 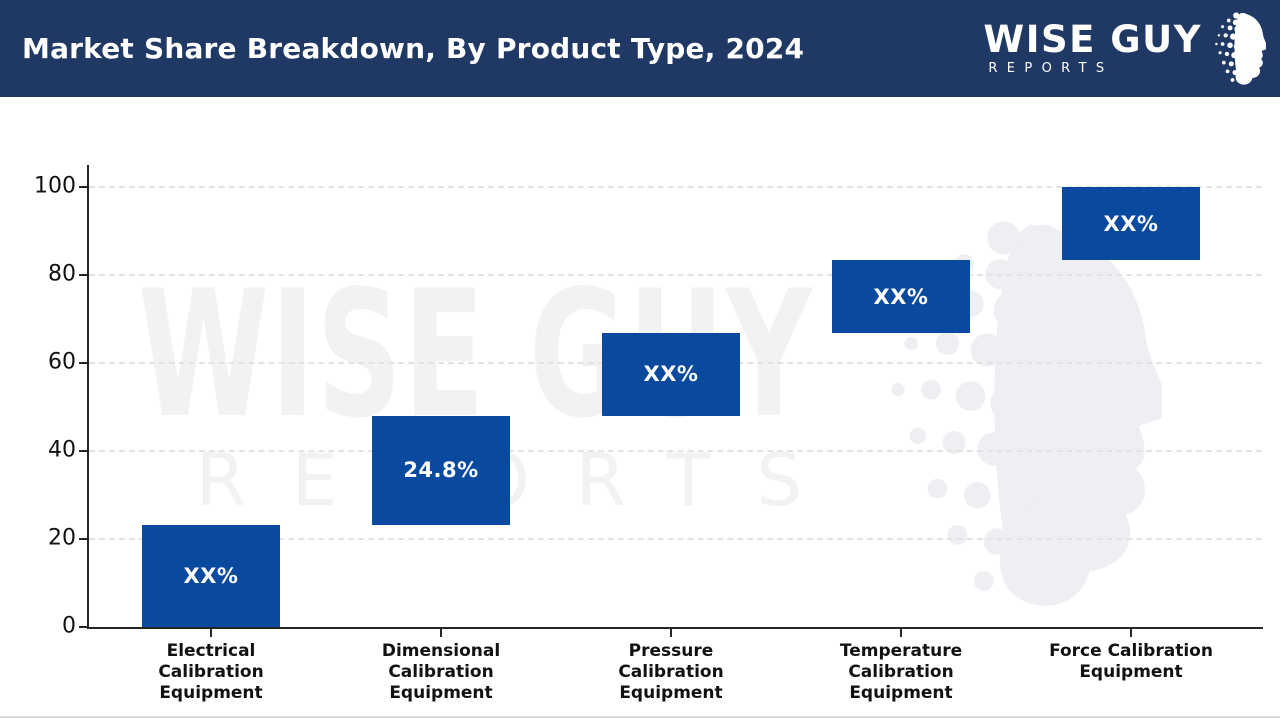 I want to click on x-category-label: Dimensional Calibration Equipment, so click(x=441, y=672).